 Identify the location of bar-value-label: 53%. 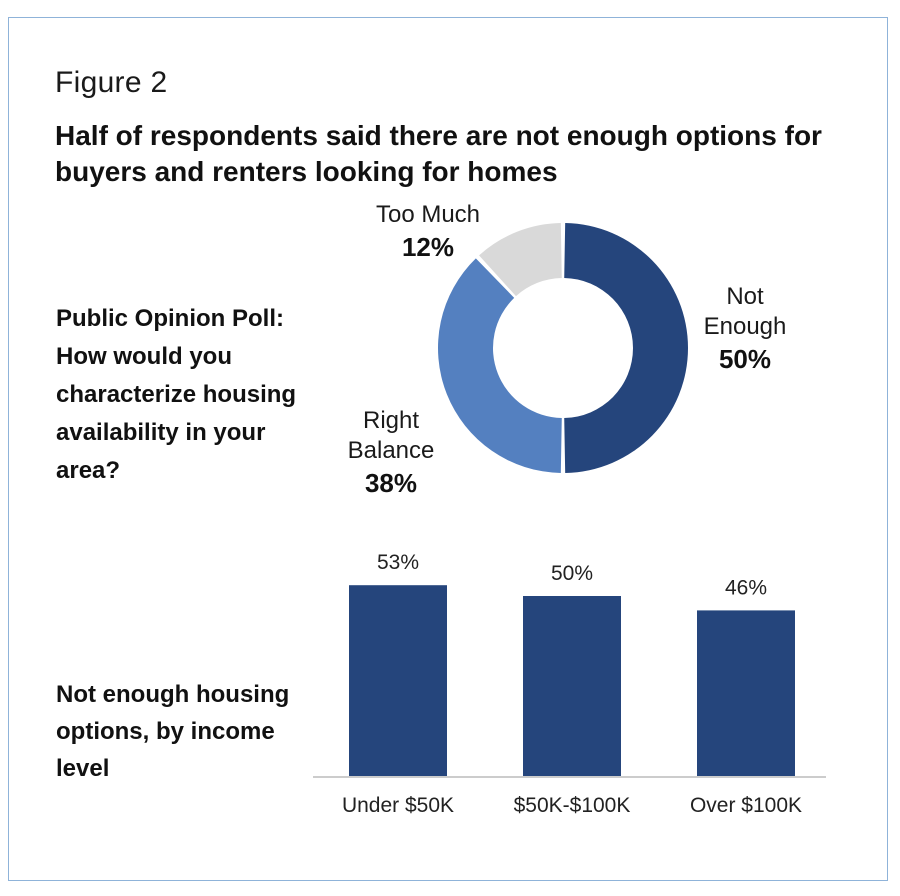
(398, 562).